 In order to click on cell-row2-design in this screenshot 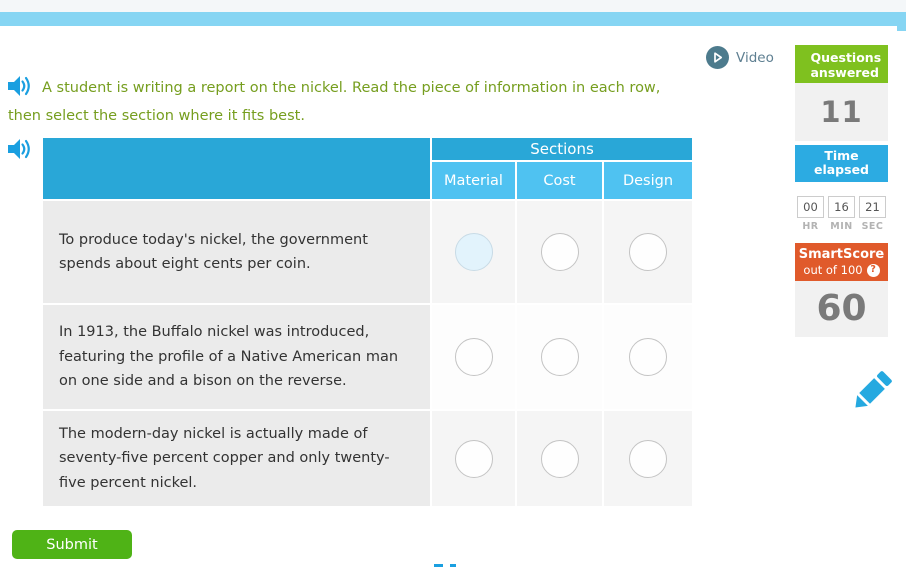, I will do `click(648, 357)`.